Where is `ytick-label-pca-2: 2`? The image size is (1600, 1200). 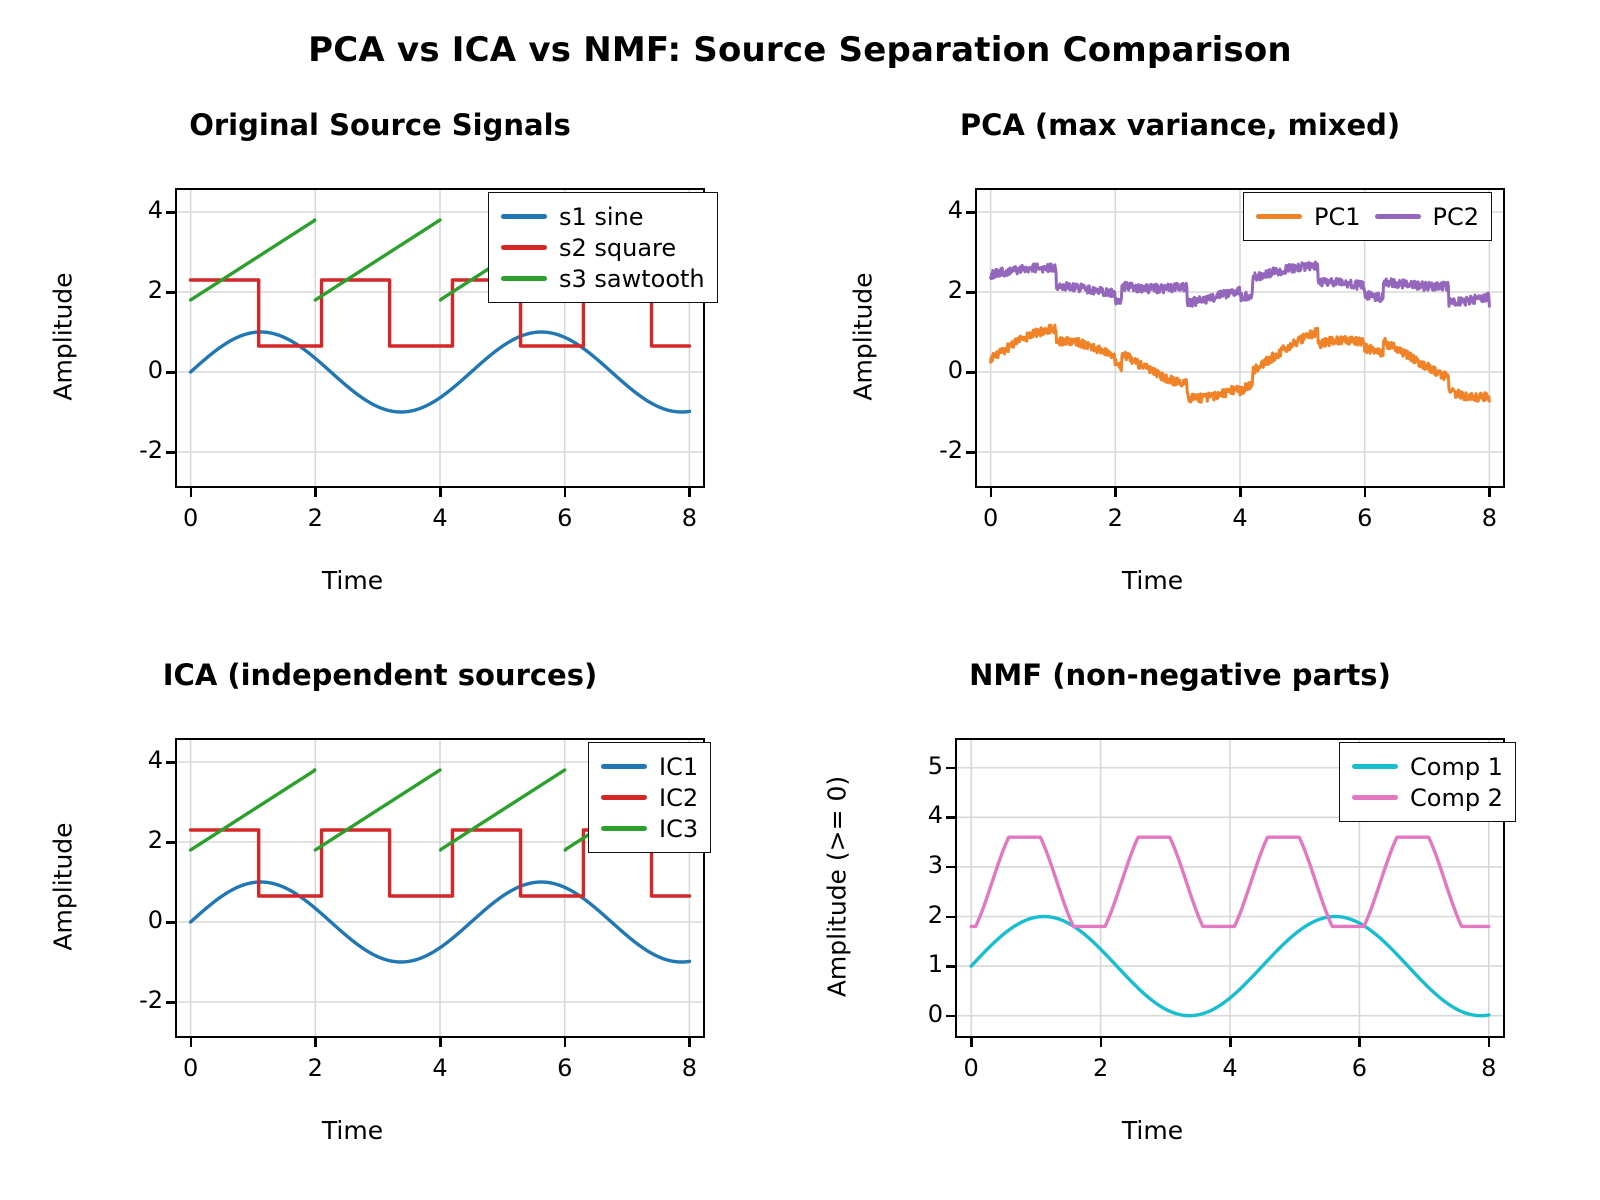
ytick-label-pca-2: 2 is located at coordinates (955, 290).